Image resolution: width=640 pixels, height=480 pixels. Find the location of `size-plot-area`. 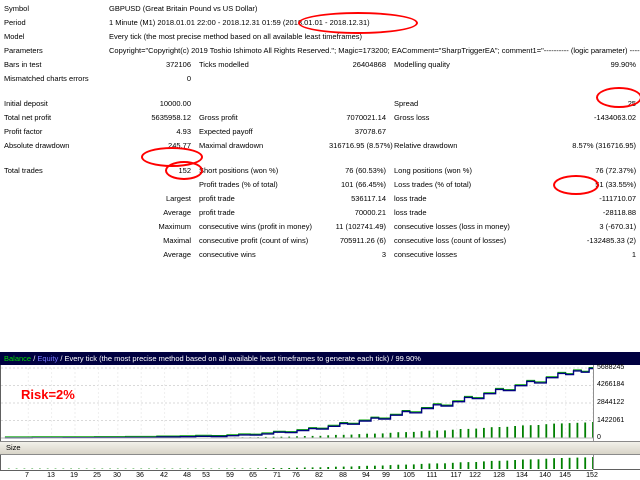

size-plot-area is located at coordinates (296, 463).